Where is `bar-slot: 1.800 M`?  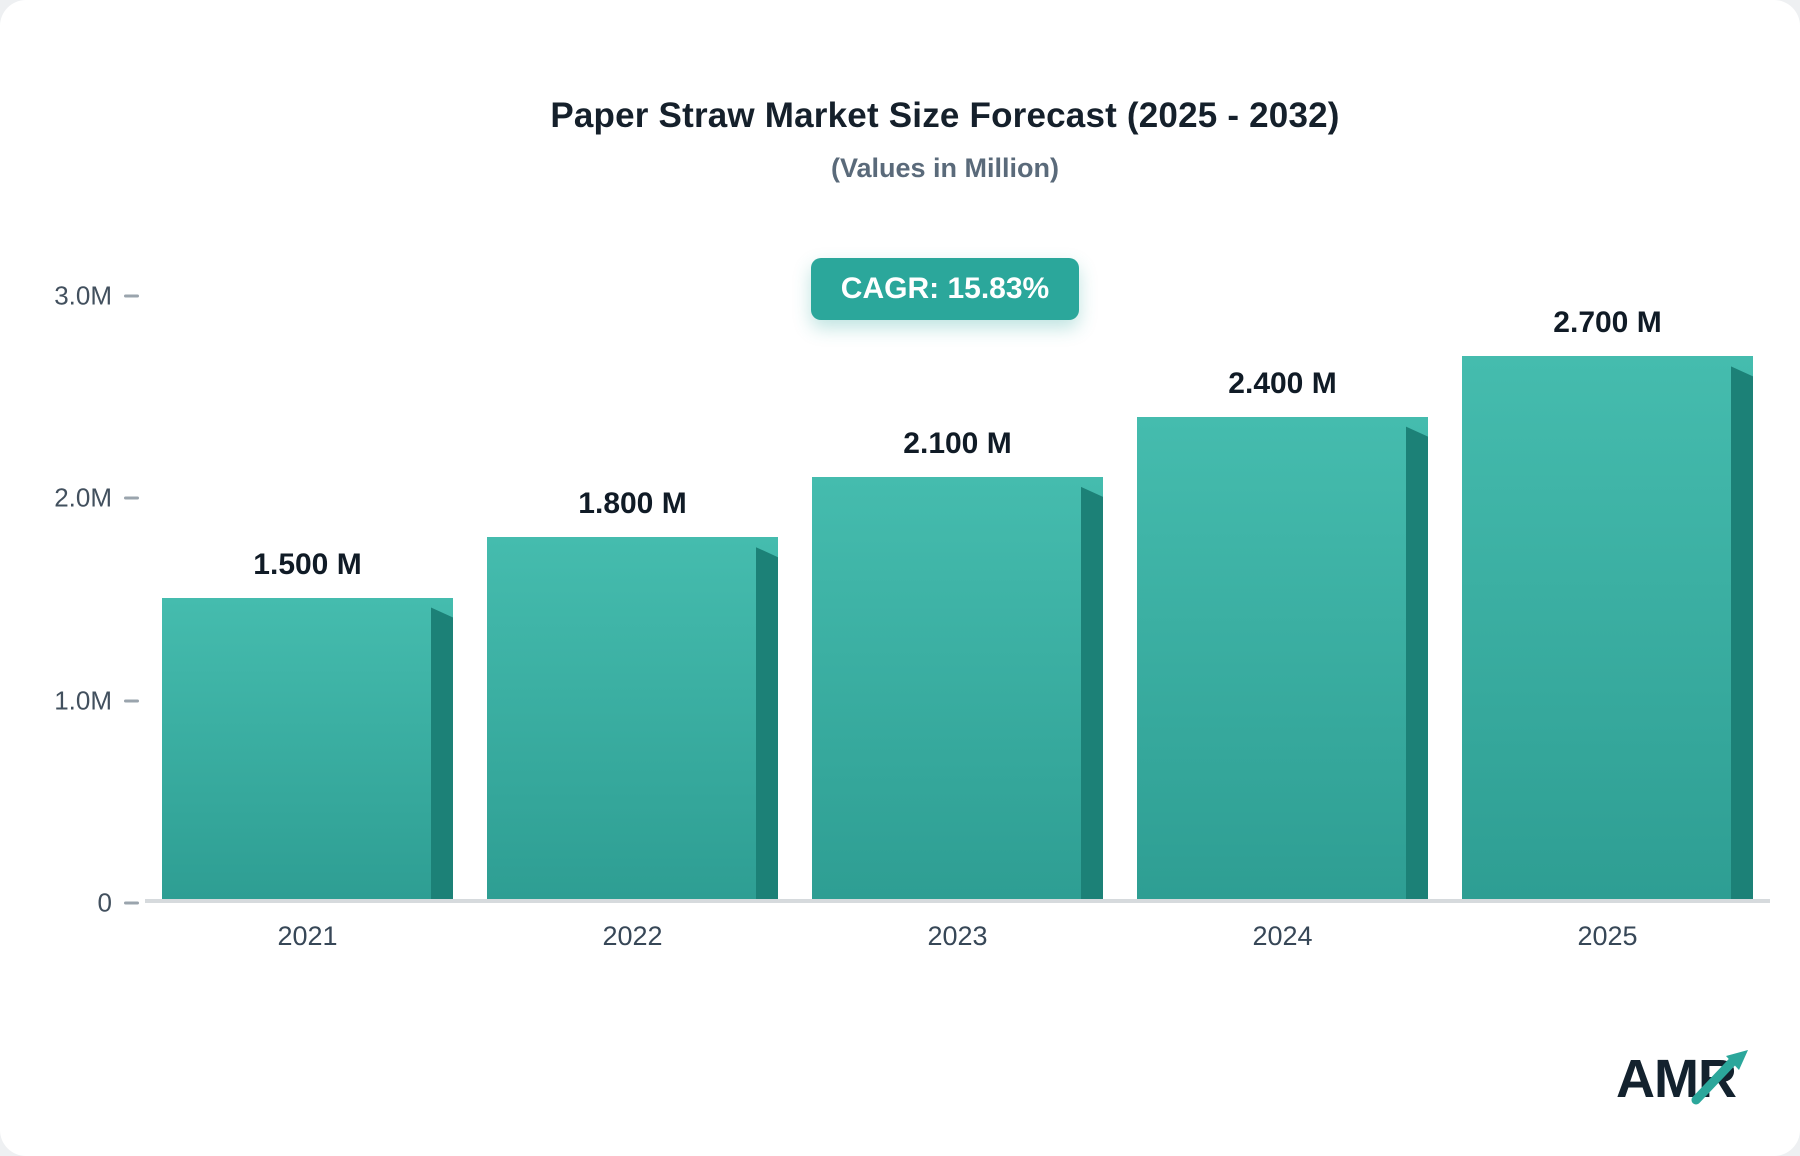 bar-slot: 1.800 M is located at coordinates (632, 597).